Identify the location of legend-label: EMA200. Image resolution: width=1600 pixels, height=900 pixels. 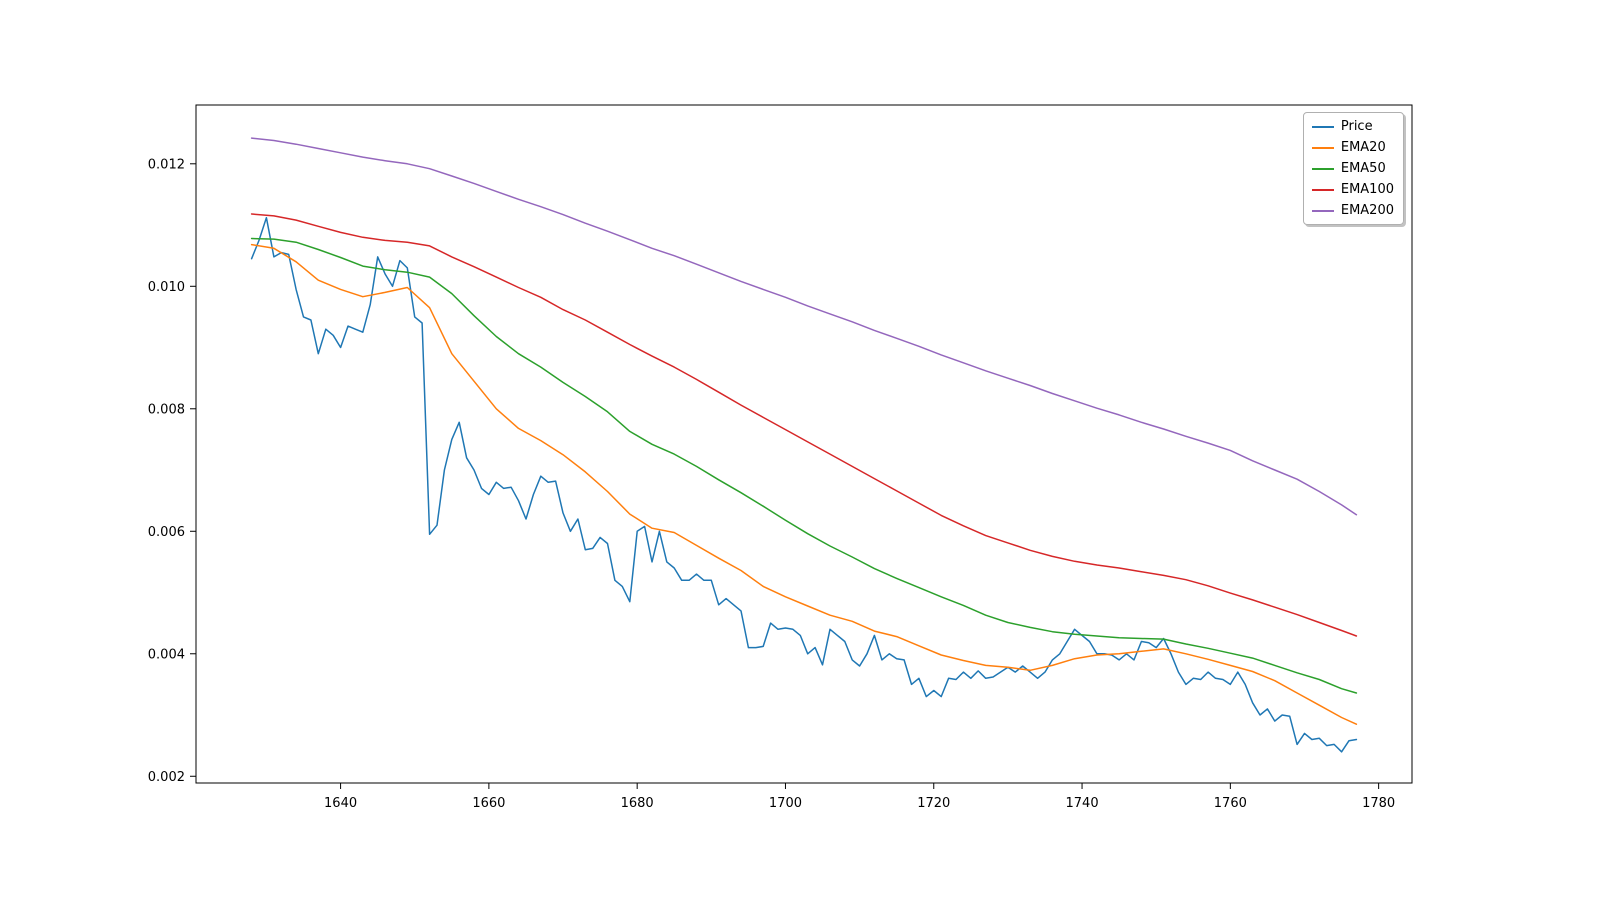
(1367, 210).